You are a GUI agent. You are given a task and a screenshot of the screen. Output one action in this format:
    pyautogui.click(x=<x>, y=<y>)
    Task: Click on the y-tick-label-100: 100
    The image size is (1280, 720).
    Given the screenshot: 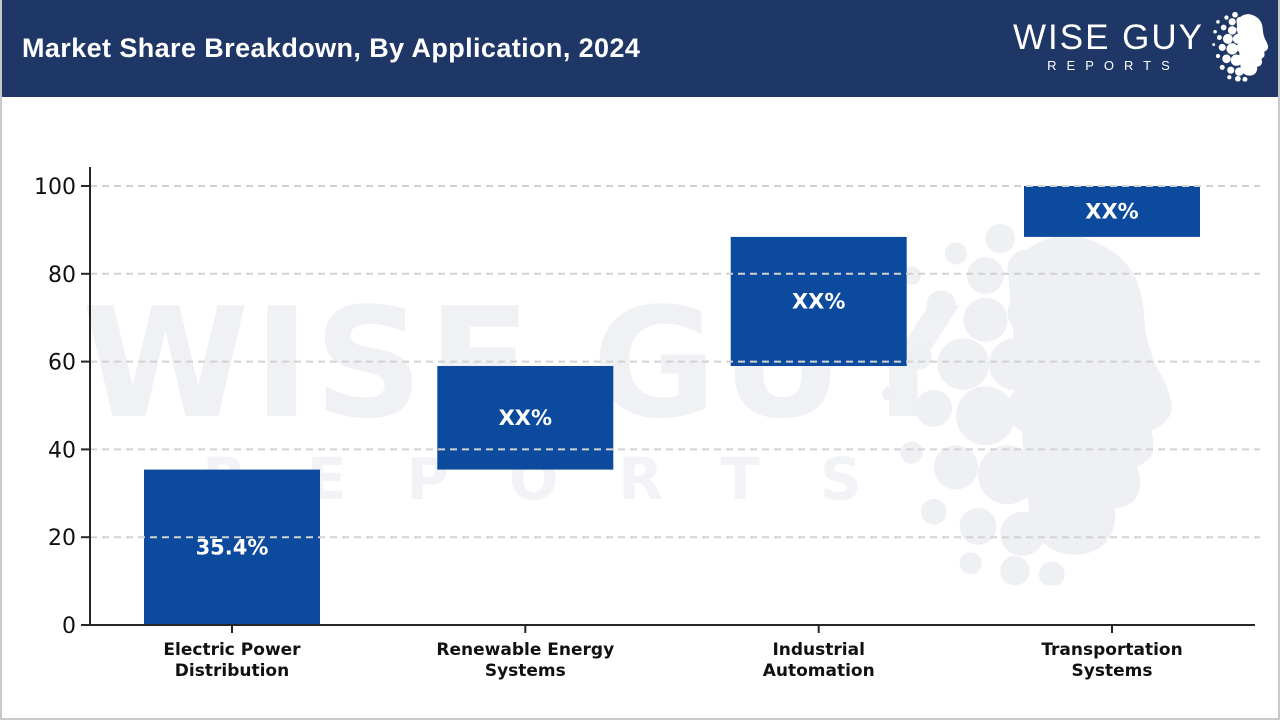 What is the action you would take?
    pyautogui.click(x=55, y=187)
    